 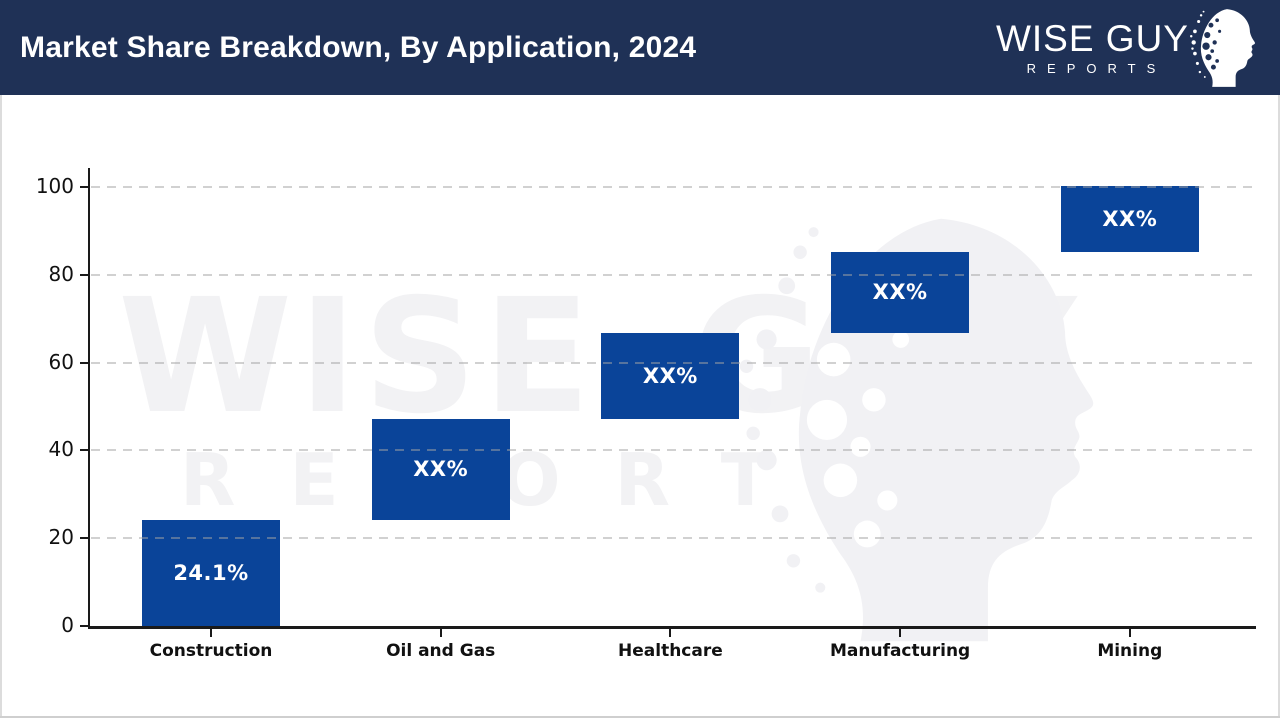 What do you see at coordinates (900, 651) in the screenshot?
I see `x-tick-label-manufacturing: Manufacturing` at bounding box center [900, 651].